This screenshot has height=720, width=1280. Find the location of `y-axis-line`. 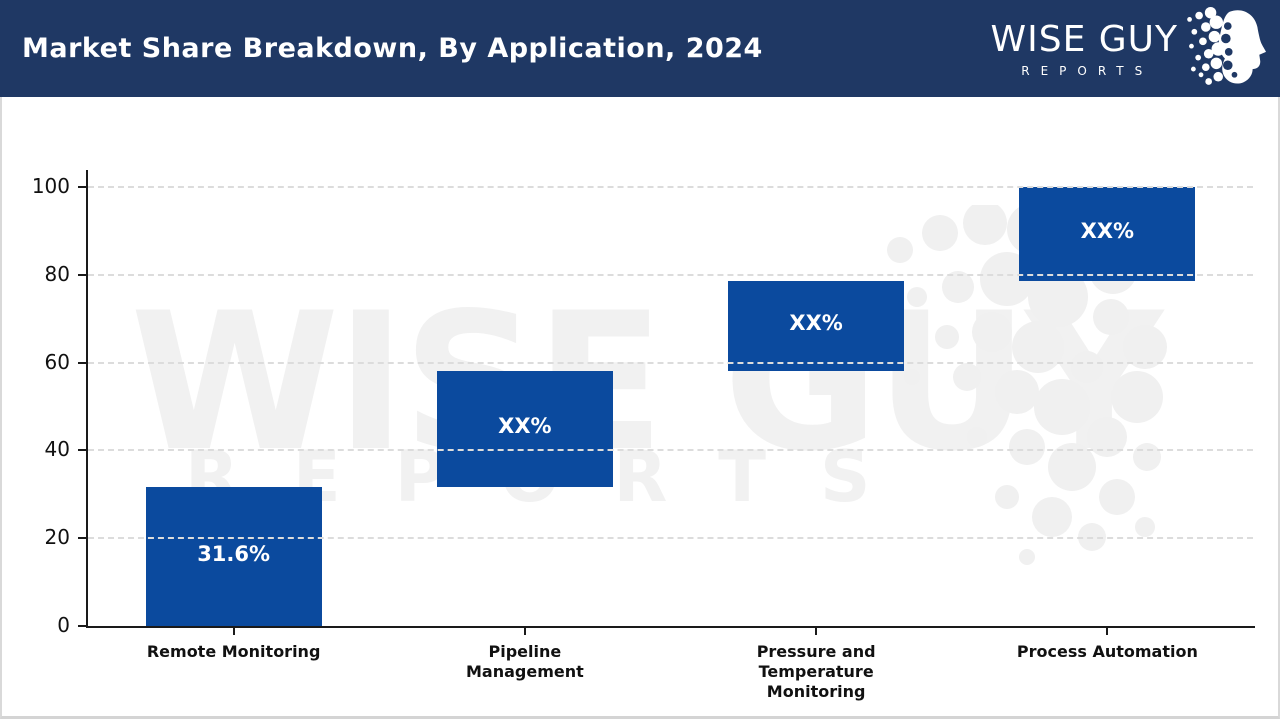

y-axis-line is located at coordinates (87, 399).